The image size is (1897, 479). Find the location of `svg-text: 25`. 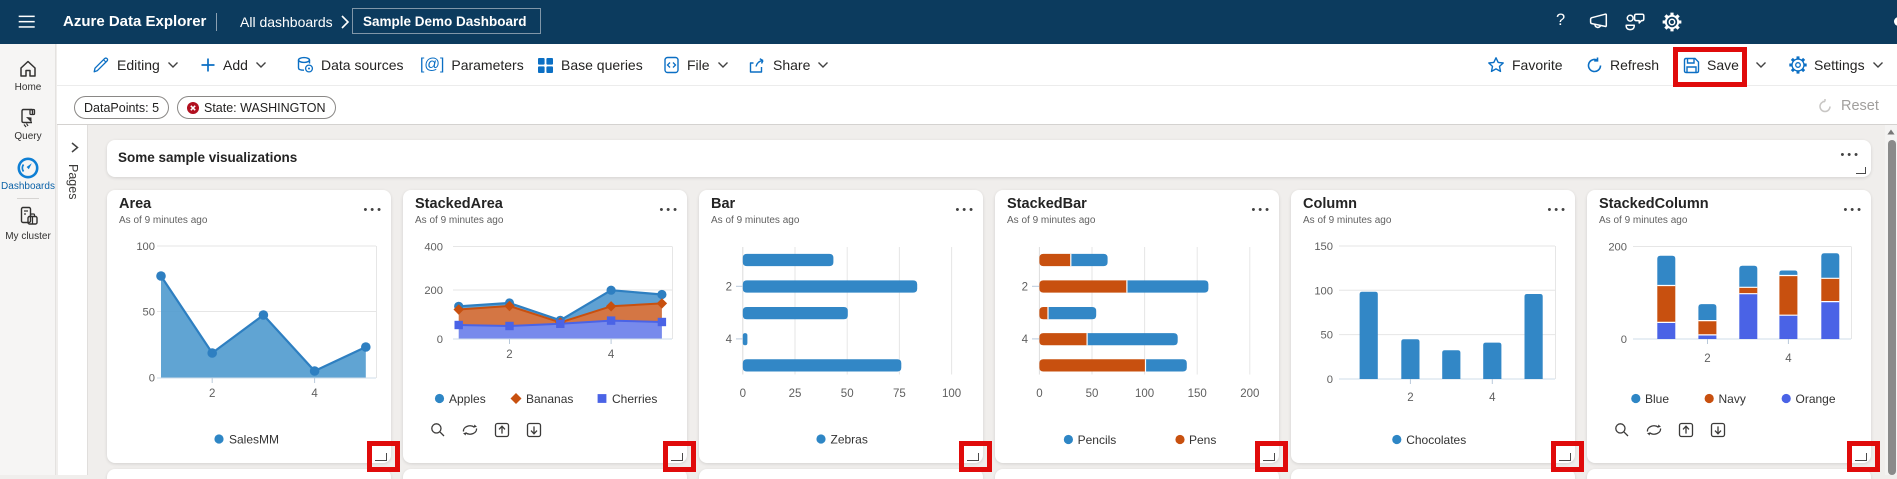

svg-text: 25 is located at coordinates (795, 394).